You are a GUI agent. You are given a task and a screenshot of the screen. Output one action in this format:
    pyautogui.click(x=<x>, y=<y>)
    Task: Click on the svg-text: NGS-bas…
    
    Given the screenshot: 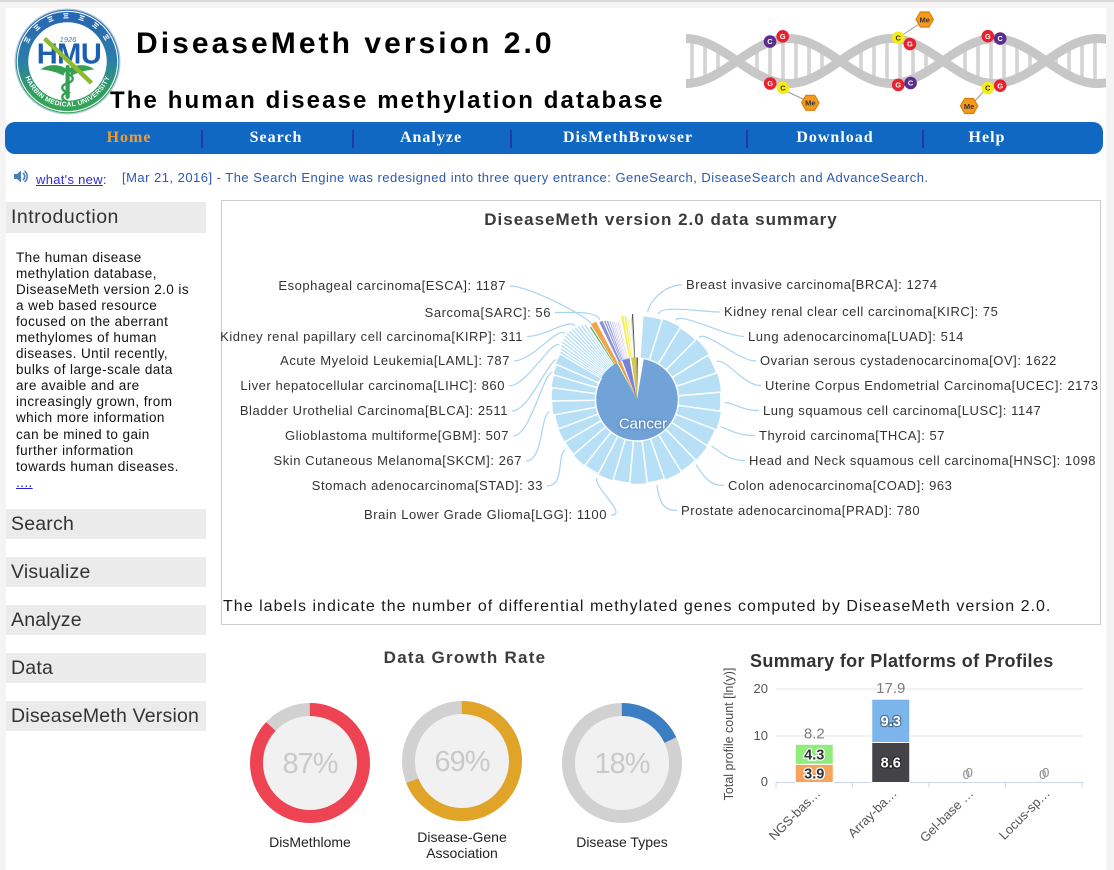 What is the action you would take?
    pyautogui.click(x=795, y=815)
    